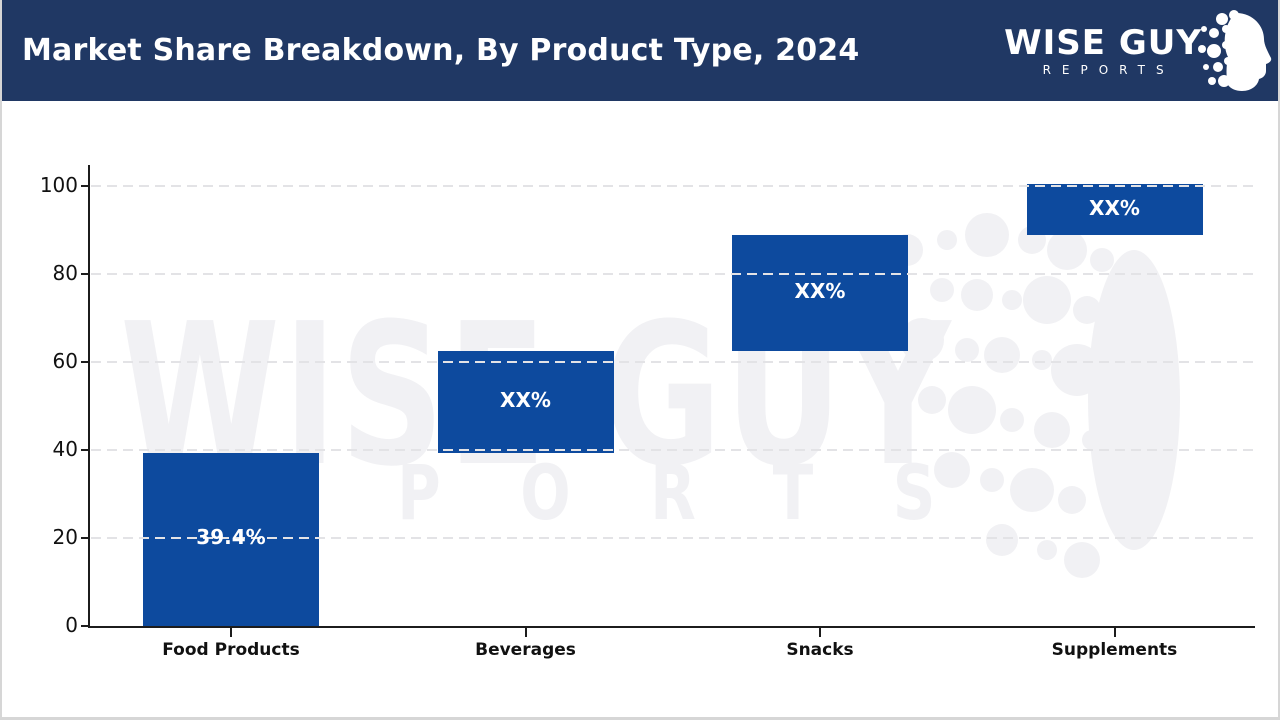 The height and width of the screenshot is (720, 1280). I want to click on logo-wordmark: WISE GUY, so click(1103, 42).